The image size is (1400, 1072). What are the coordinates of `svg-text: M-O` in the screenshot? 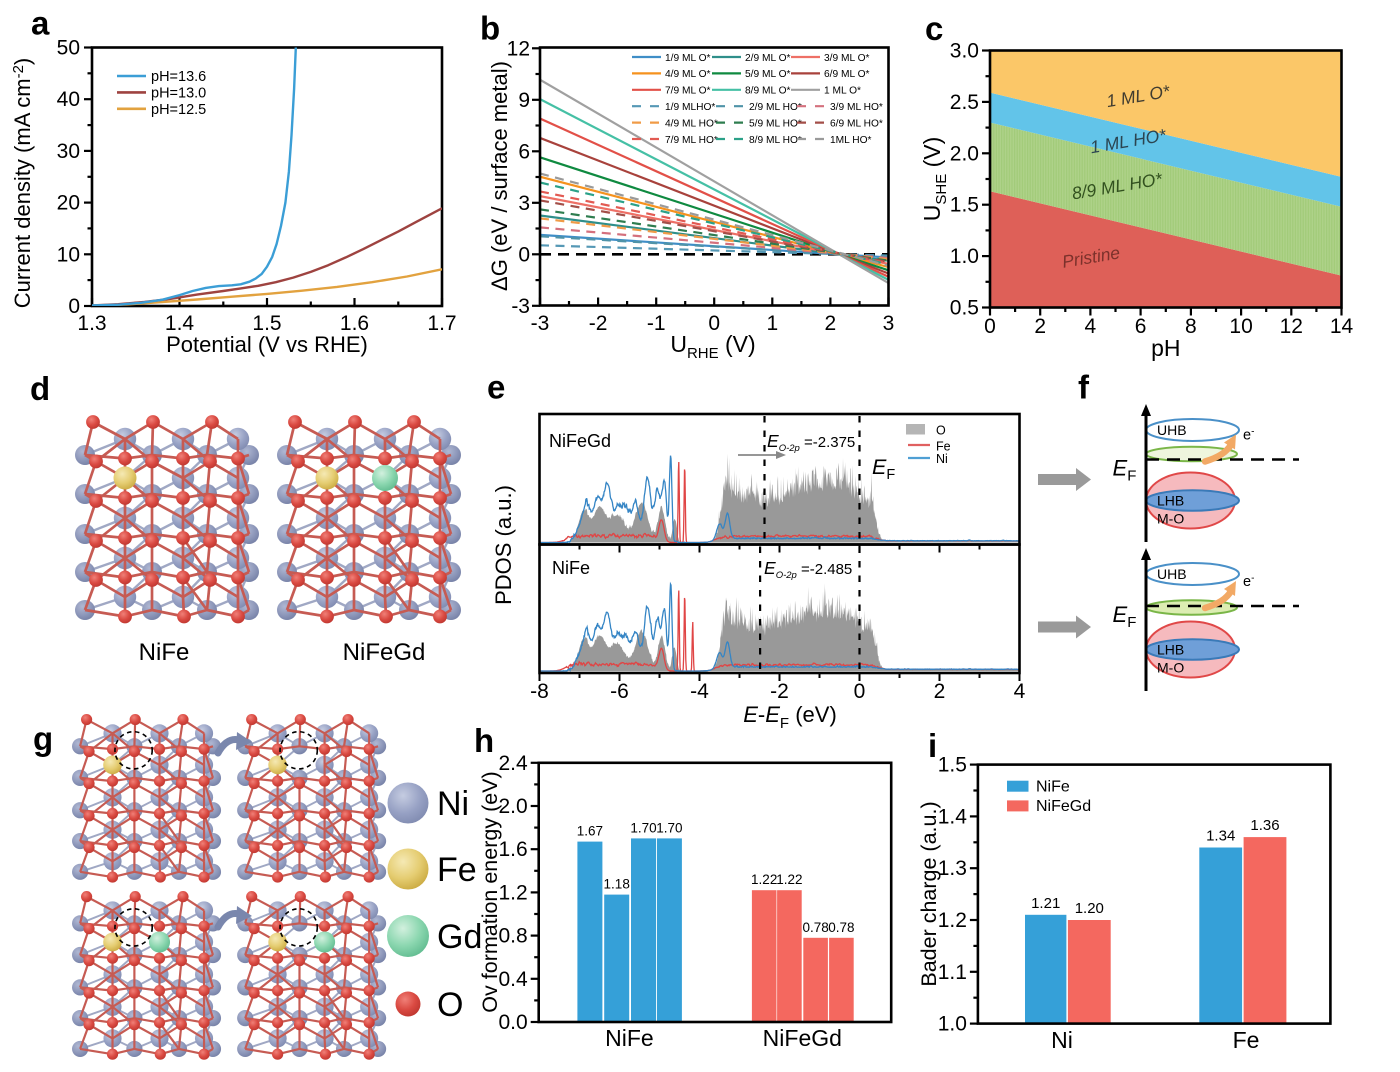 It's located at (1170, 668).